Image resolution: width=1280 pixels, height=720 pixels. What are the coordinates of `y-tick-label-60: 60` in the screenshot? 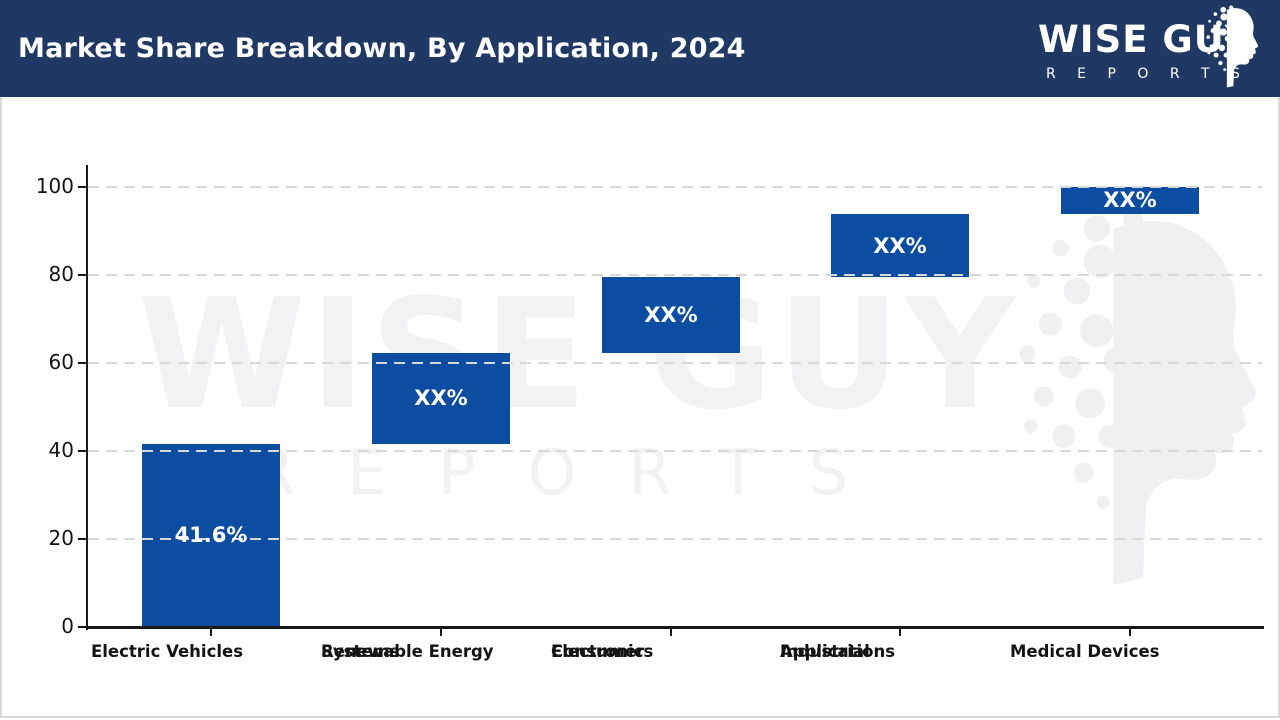 It's located at (61, 362).